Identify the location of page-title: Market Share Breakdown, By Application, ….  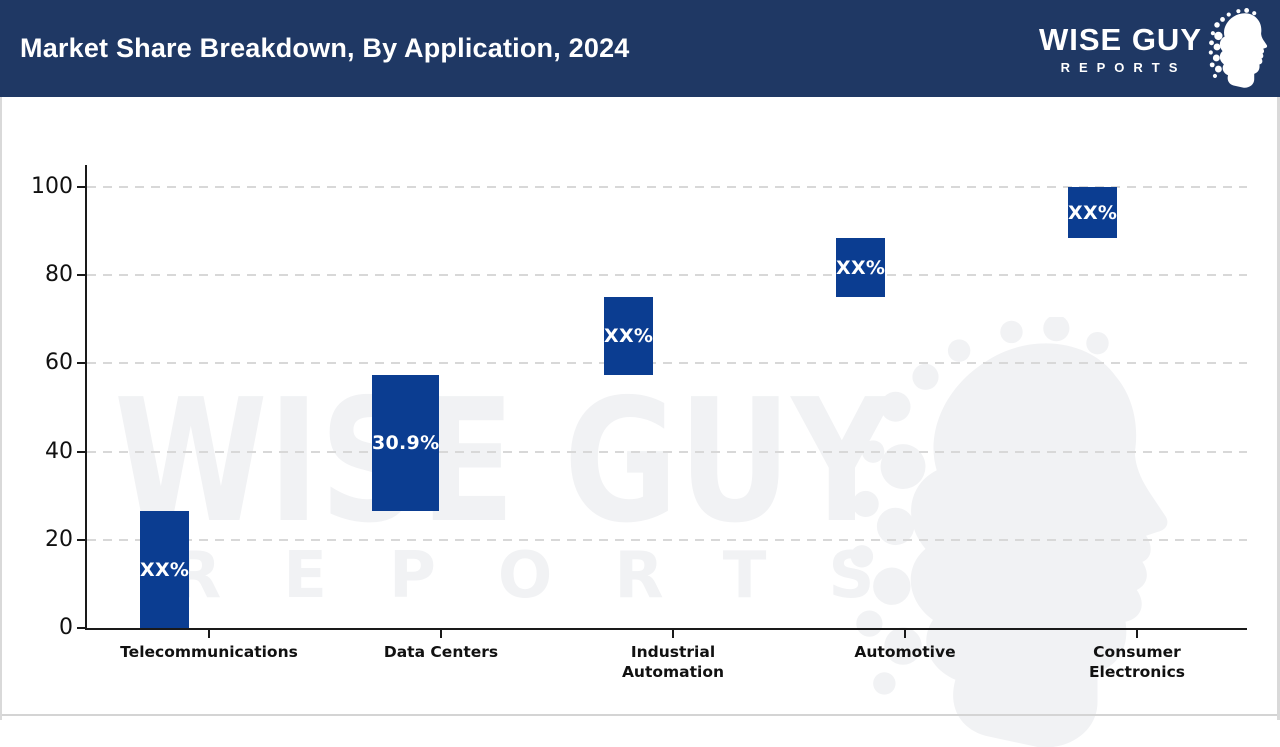
(325, 48).